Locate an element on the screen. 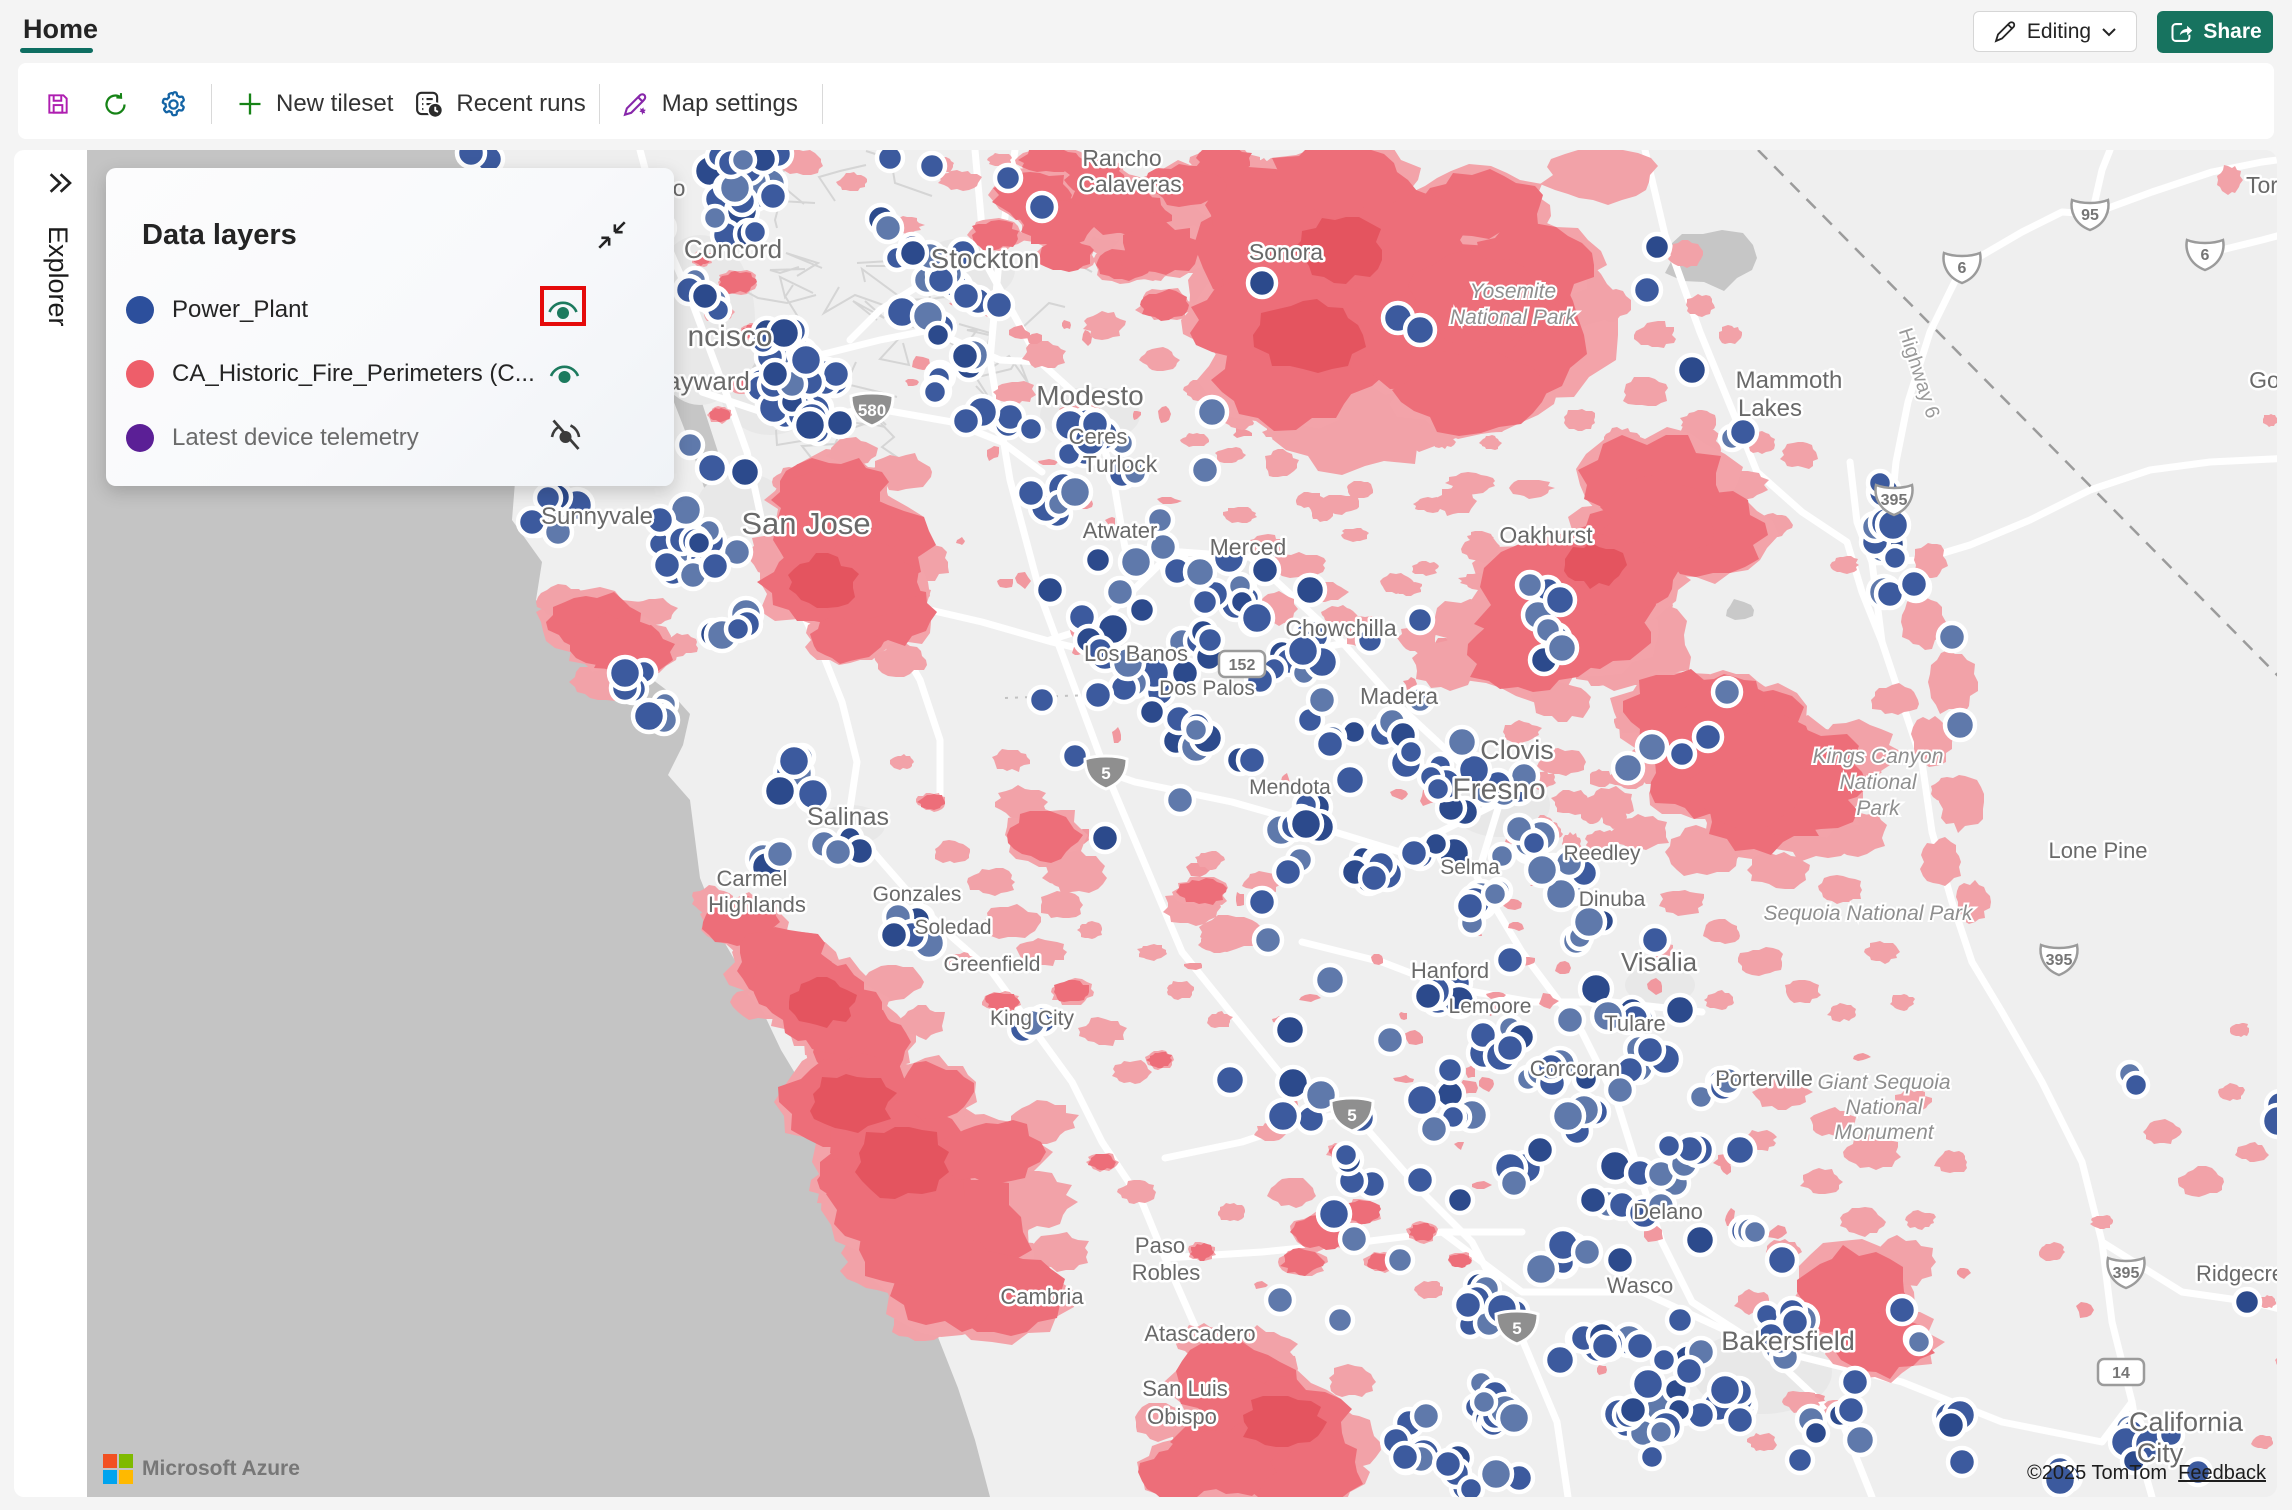 Image resolution: width=2292 pixels, height=1510 pixels. svg-text: Selma is located at coordinates (1470, 867).